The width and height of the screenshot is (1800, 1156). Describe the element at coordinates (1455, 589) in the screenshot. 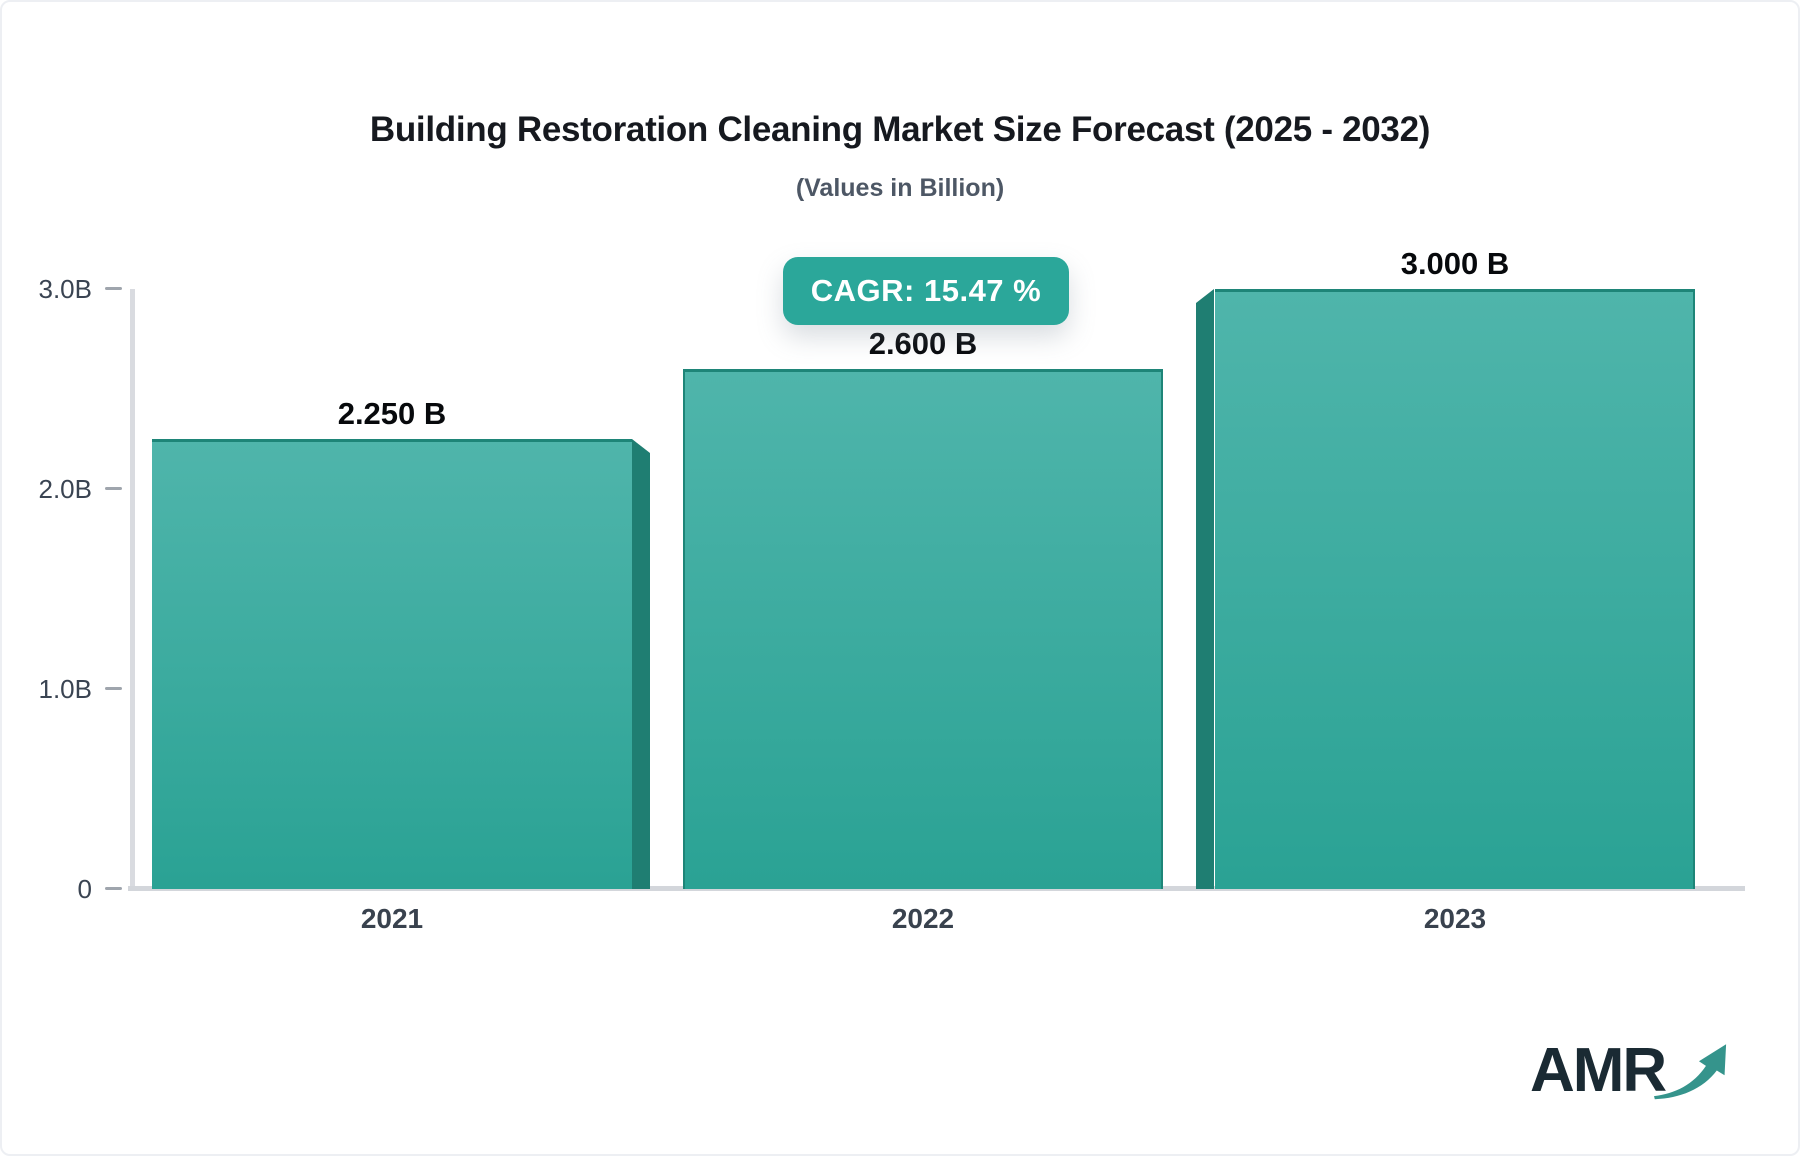

I see `bar-2023` at that location.